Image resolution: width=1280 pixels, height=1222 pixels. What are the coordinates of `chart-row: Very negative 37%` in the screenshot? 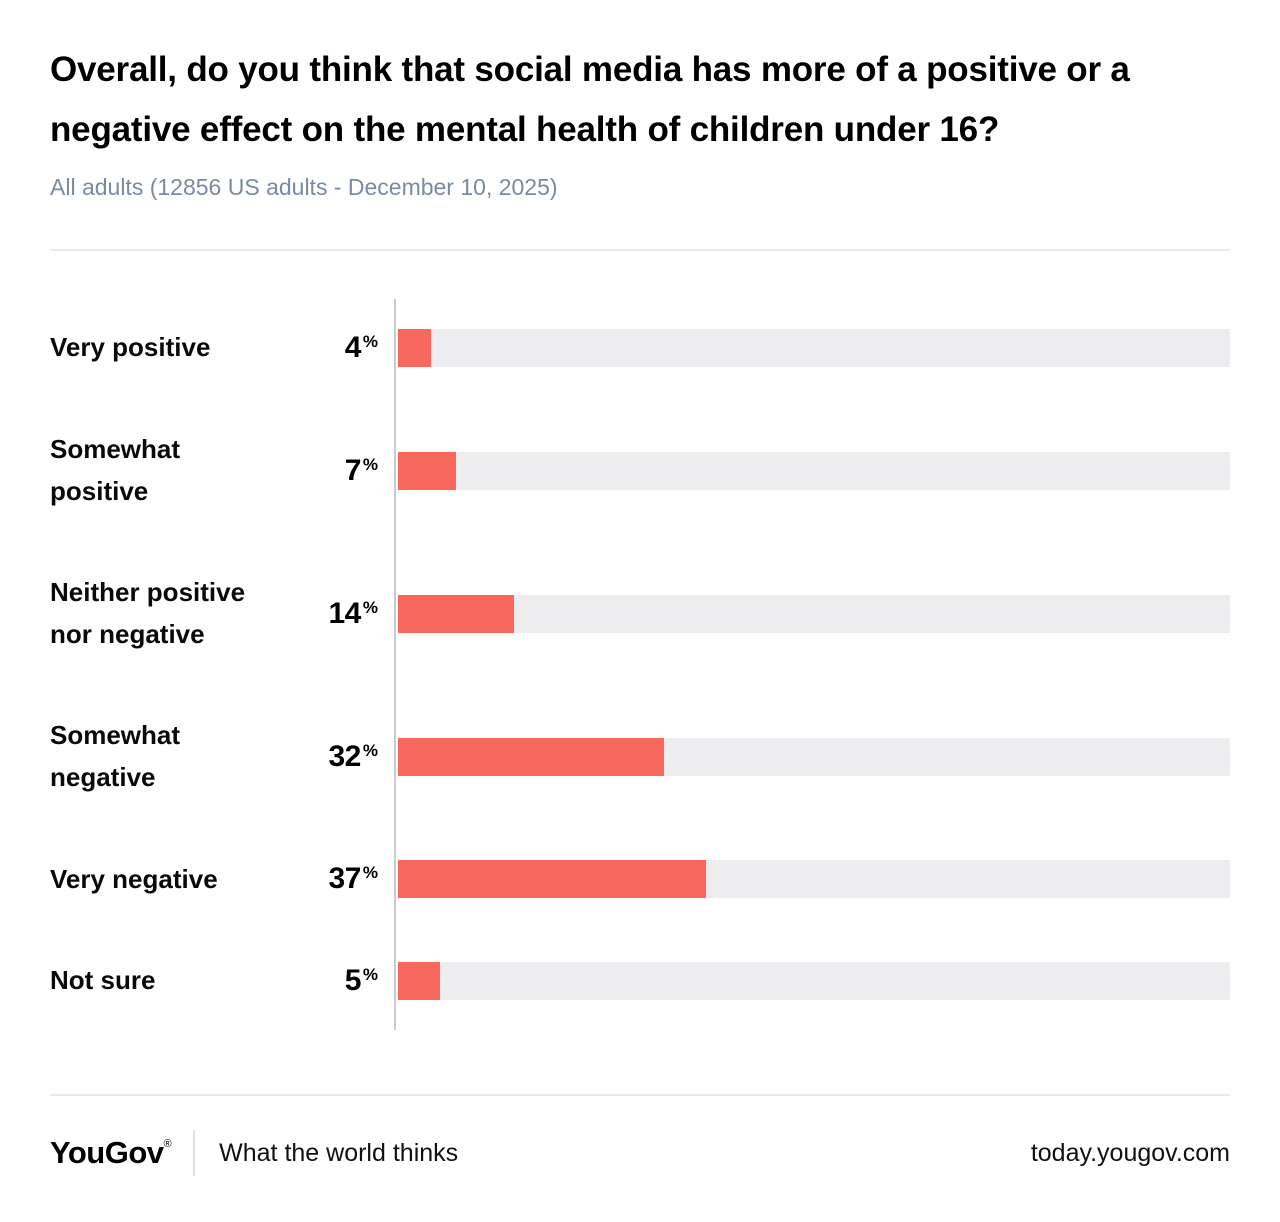 It's located at (640, 880).